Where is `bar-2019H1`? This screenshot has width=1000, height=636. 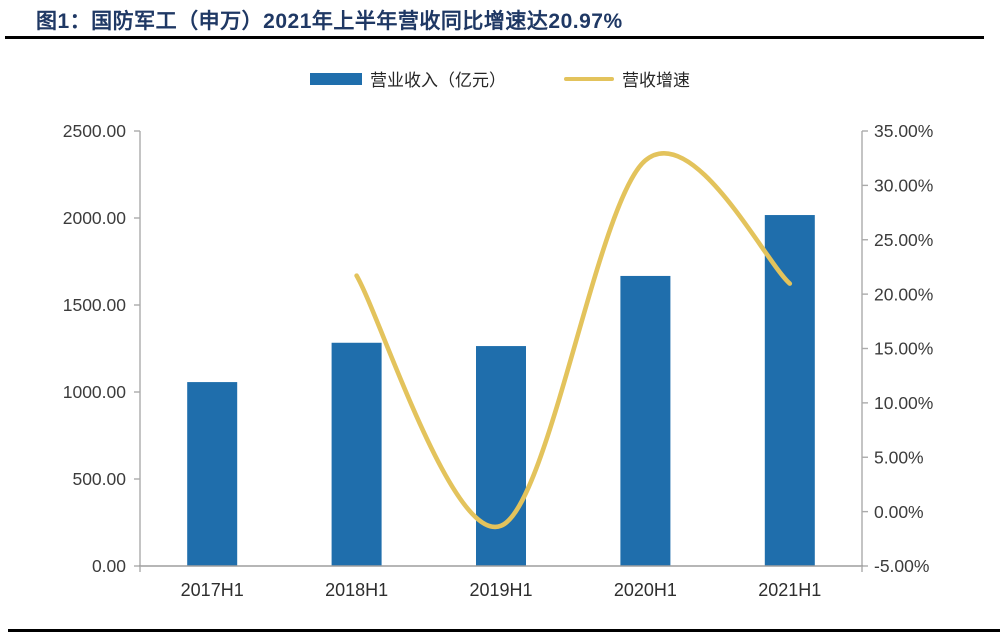 bar-2019H1 is located at coordinates (501, 456).